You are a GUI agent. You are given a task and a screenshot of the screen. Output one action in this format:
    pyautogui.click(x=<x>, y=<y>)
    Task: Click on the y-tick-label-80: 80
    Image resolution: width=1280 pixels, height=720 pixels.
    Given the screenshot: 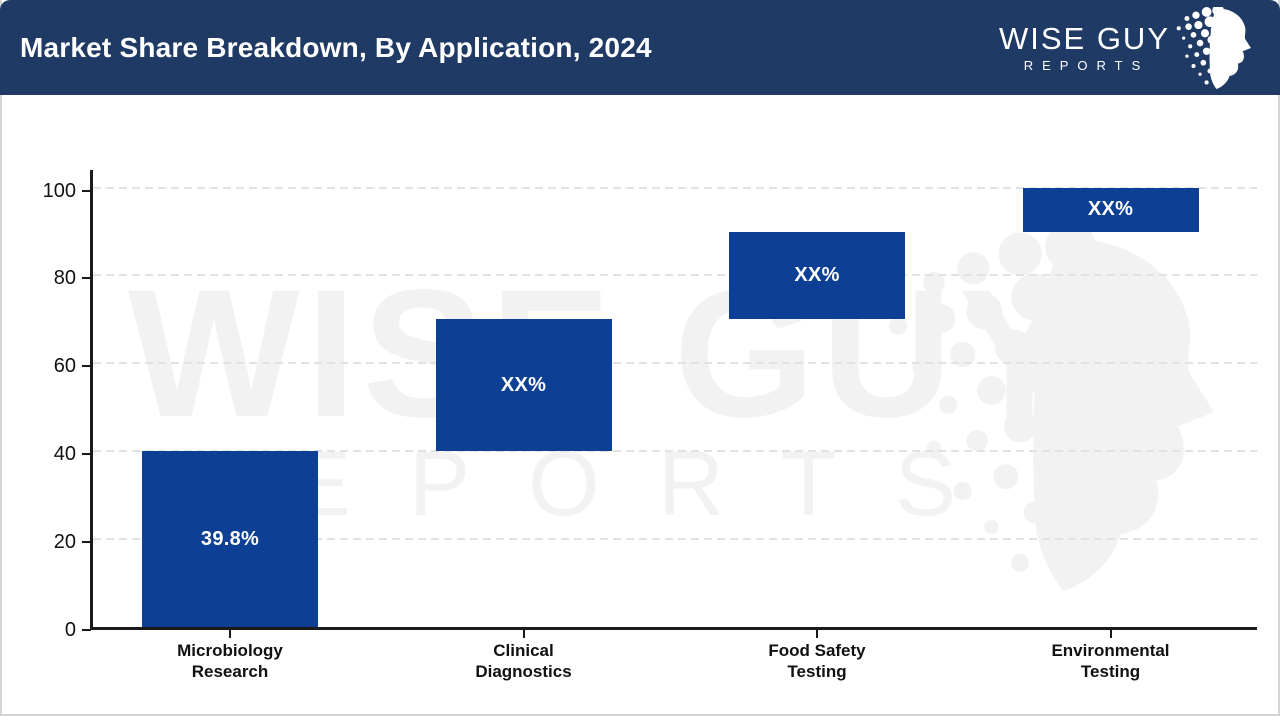 What is the action you would take?
    pyautogui.click(x=64, y=278)
    